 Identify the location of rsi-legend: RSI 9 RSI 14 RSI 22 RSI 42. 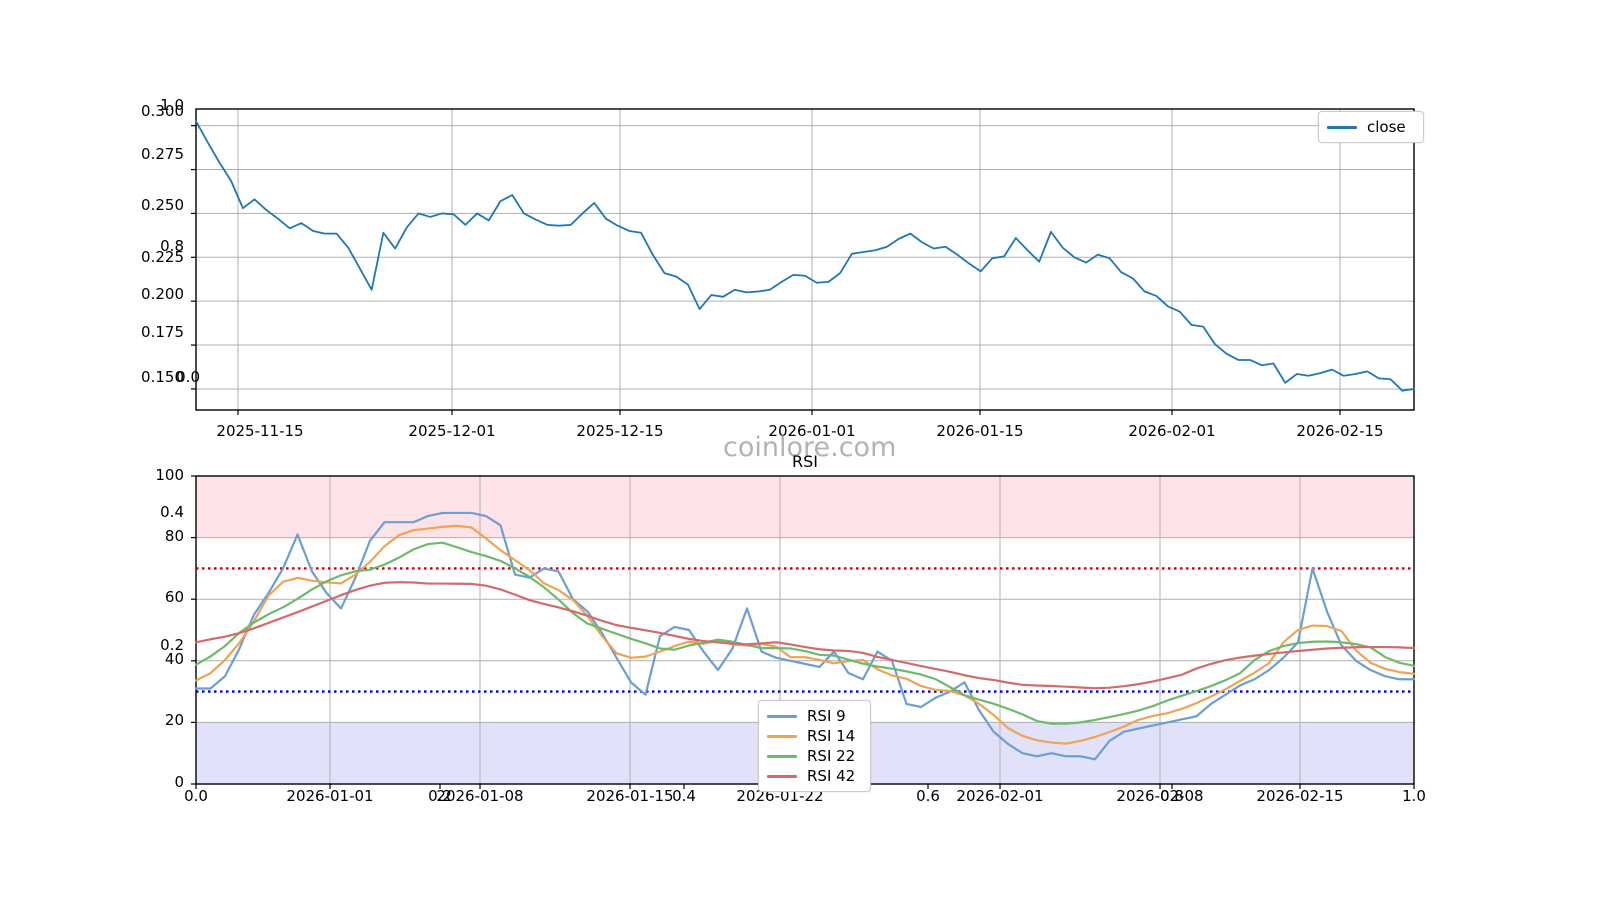
(814, 746).